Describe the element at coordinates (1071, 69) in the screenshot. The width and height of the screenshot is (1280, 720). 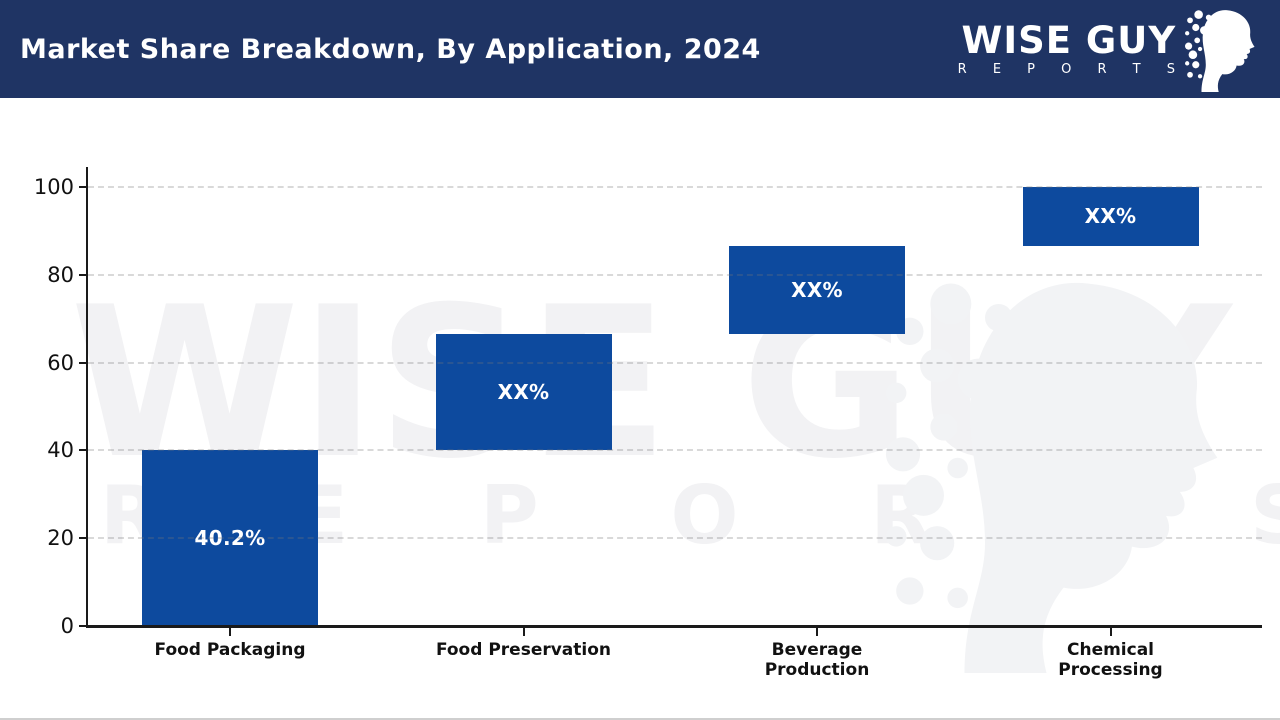
I see `logo-subtitle: R E P O R T S` at that location.